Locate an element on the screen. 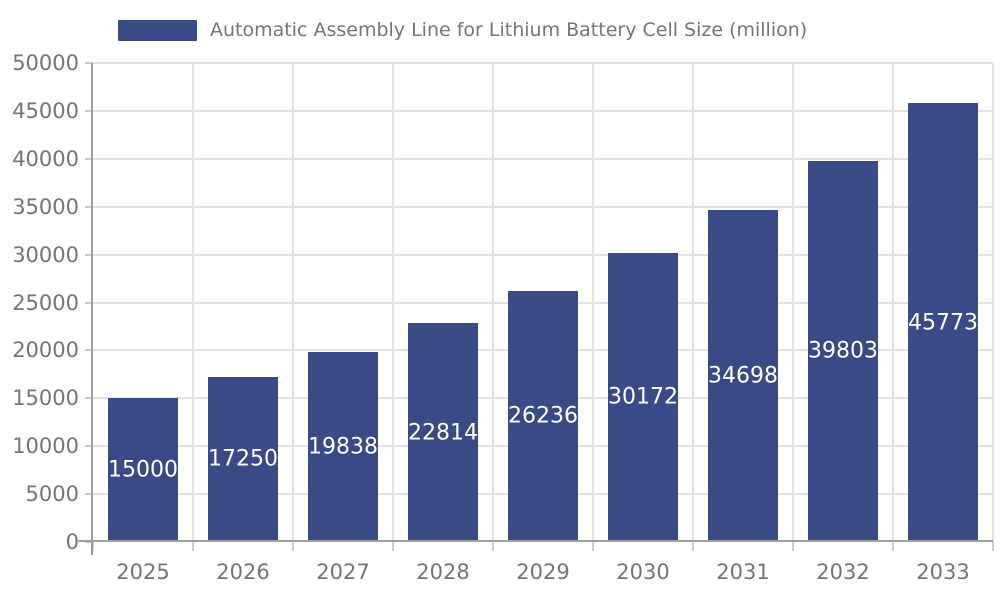 The height and width of the screenshot is (600, 1000). bar-value-label: 15000 is located at coordinates (143, 470).